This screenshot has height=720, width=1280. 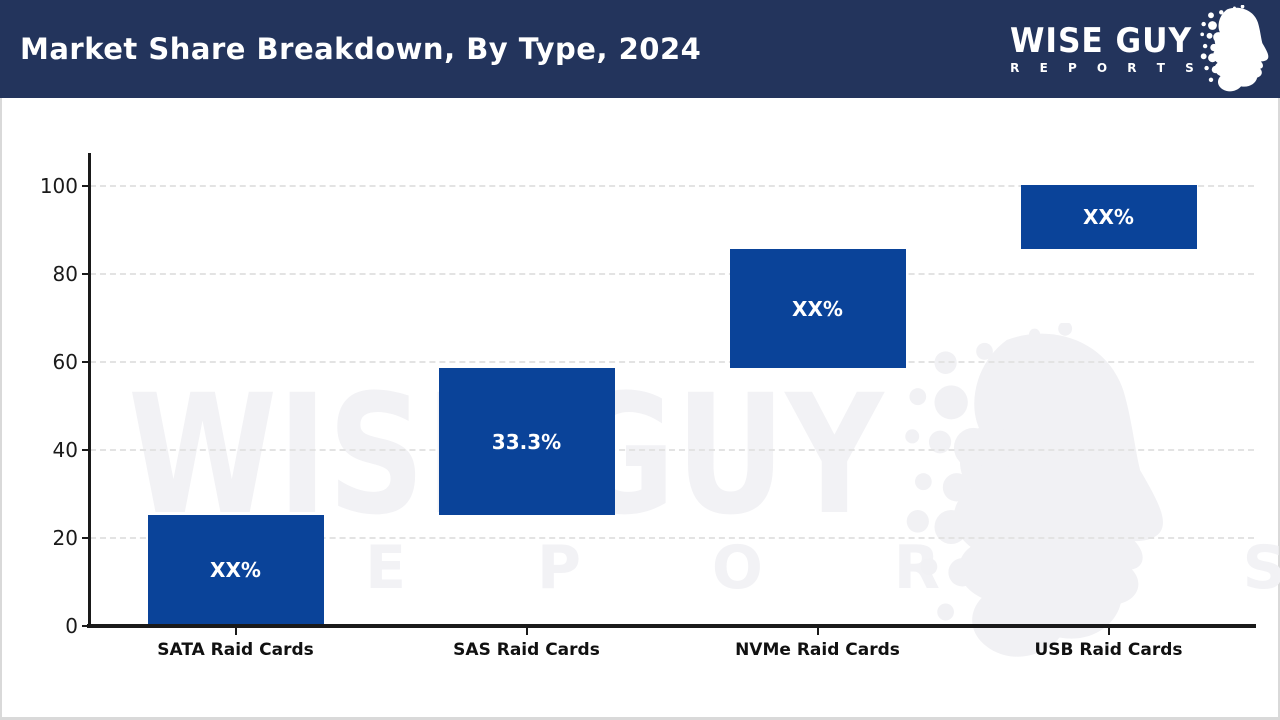 I want to click on logo-subtitle: R E P O R T S, so click(x=1106, y=68).